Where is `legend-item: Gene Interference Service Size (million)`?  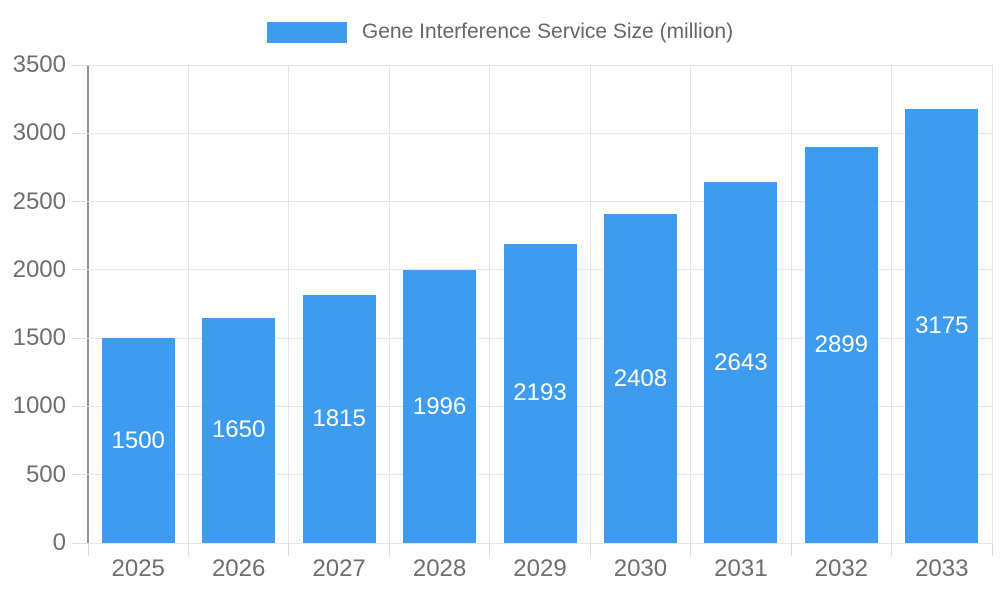 legend-item: Gene Interference Service Size (million) is located at coordinates (500, 32).